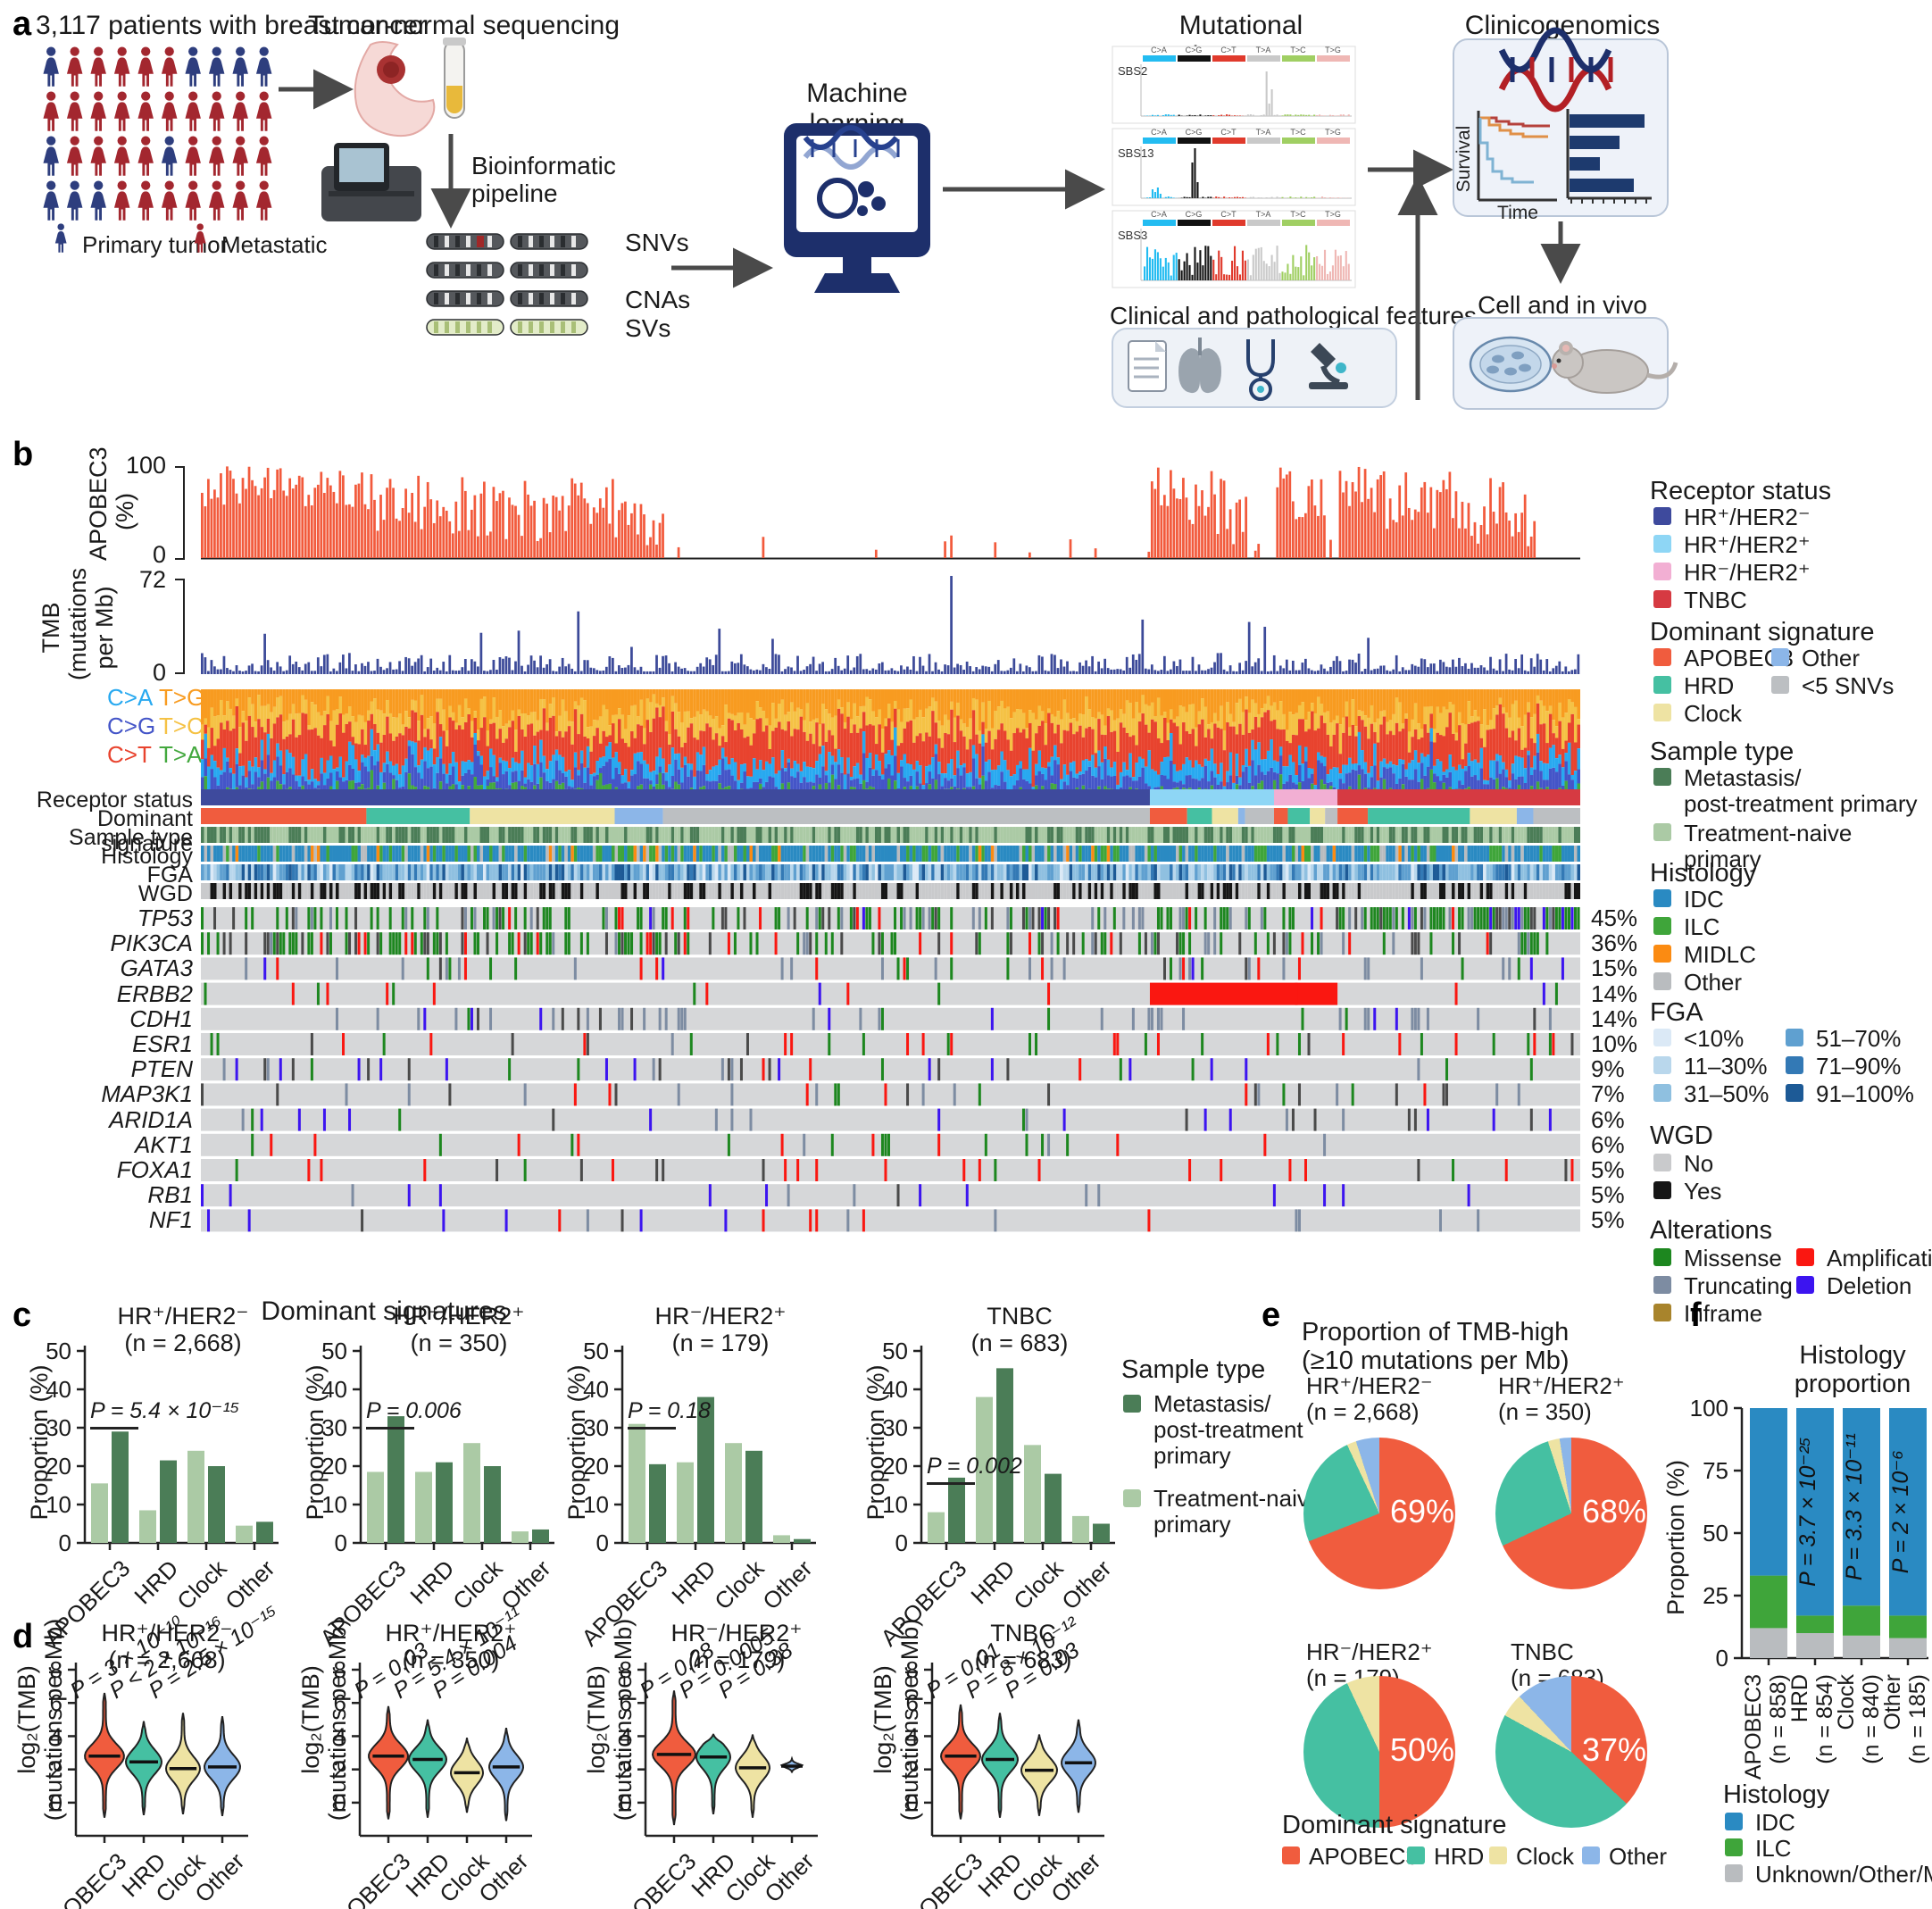 The height and width of the screenshot is (1909, 1932). I want to click on legend-title-dominant-signature: Dominant signature, so click(1762, 632).